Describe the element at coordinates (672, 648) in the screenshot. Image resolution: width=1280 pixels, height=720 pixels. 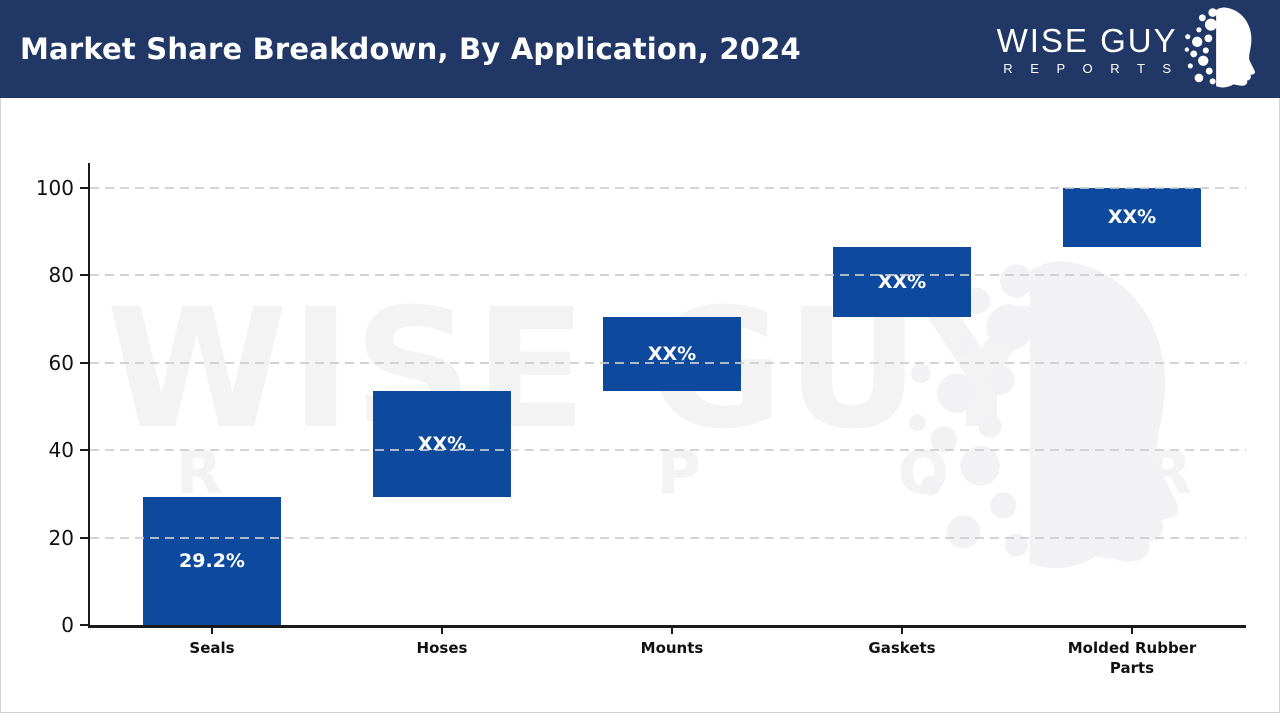
I see `x-axis-label: Mounts` at that location.